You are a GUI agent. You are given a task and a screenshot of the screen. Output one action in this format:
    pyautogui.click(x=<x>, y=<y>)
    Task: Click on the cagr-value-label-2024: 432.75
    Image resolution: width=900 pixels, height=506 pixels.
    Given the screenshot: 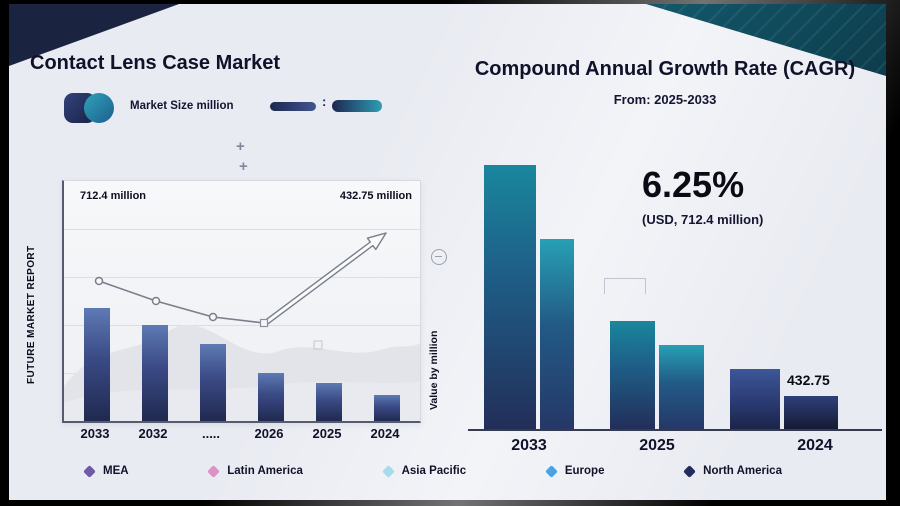 What is the action you would take?
    pyautogui.click(x=808, y=380)
    